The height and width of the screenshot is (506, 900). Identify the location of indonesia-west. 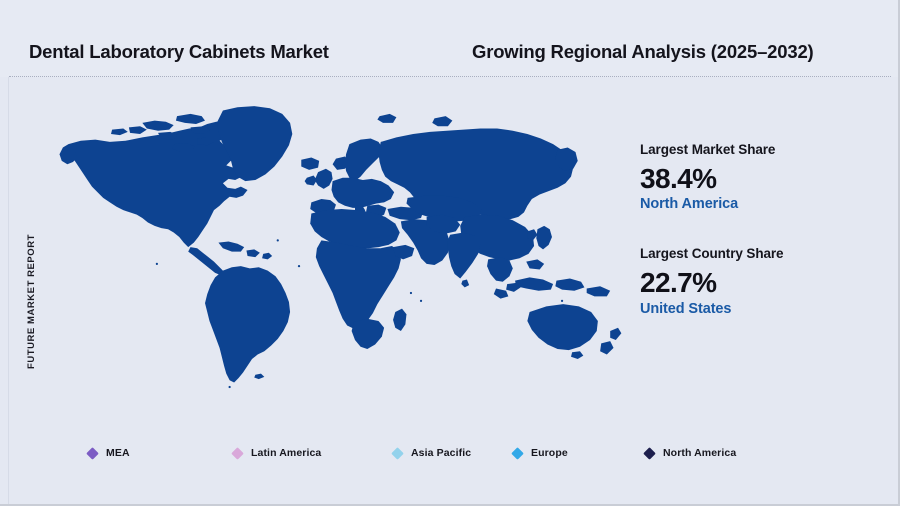
(534, 284).